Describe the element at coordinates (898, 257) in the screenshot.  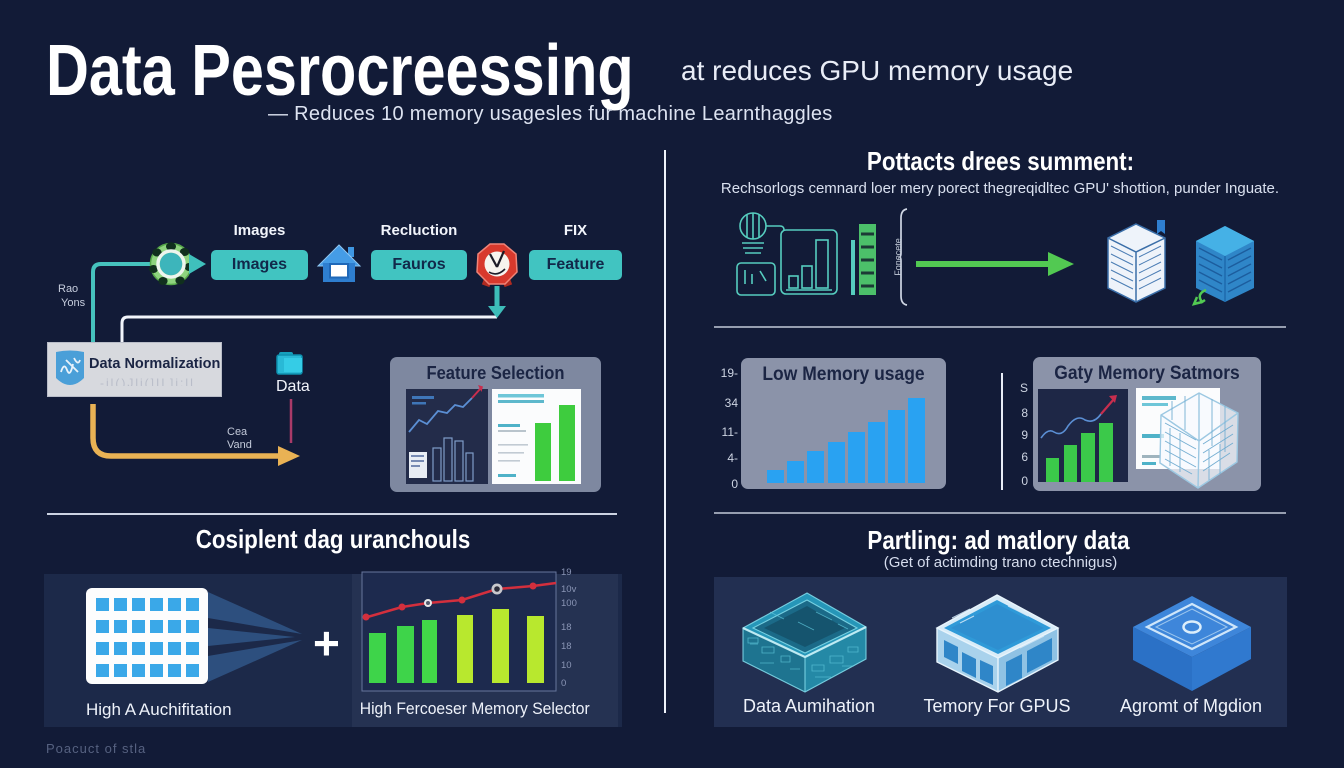
I see `svg-text: Fonecete` at that location.